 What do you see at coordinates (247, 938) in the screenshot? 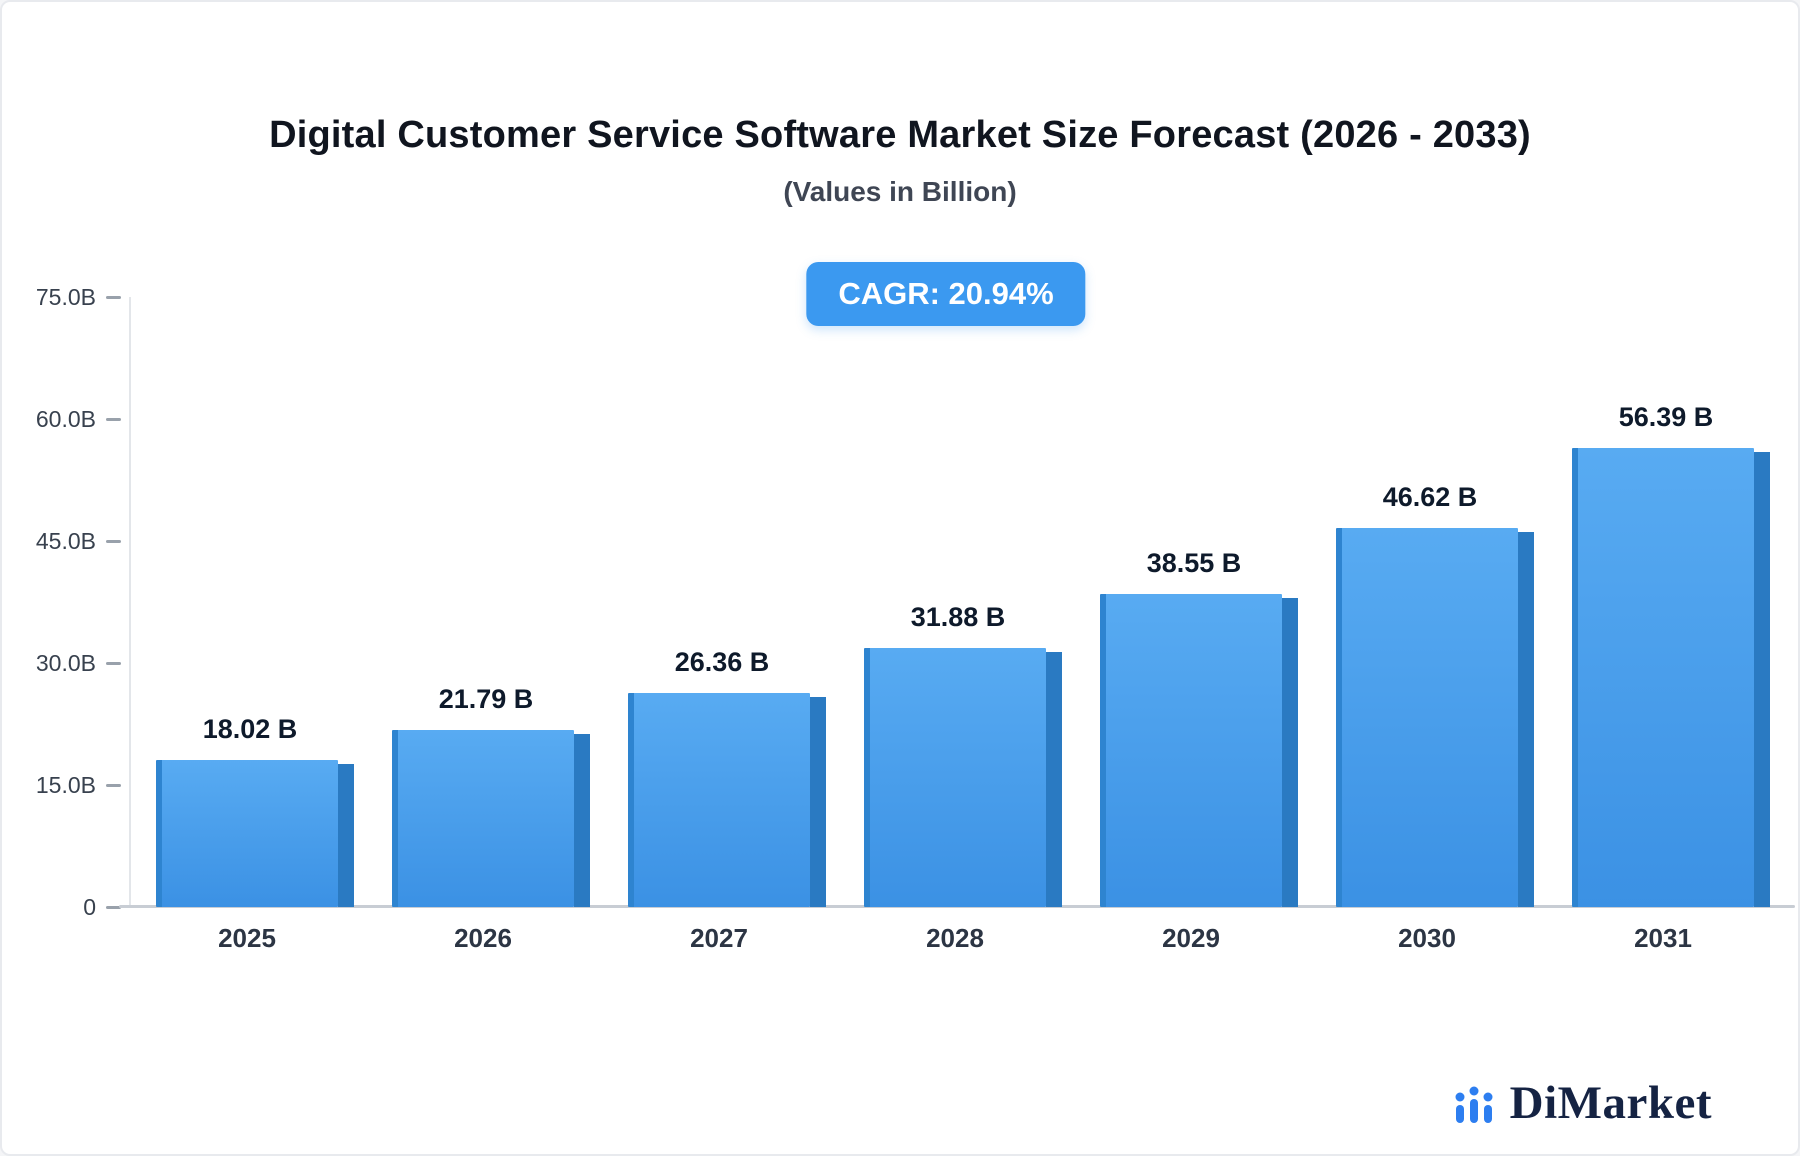
I see `x-axis-label: 2025` at bounding box center [247, 938].